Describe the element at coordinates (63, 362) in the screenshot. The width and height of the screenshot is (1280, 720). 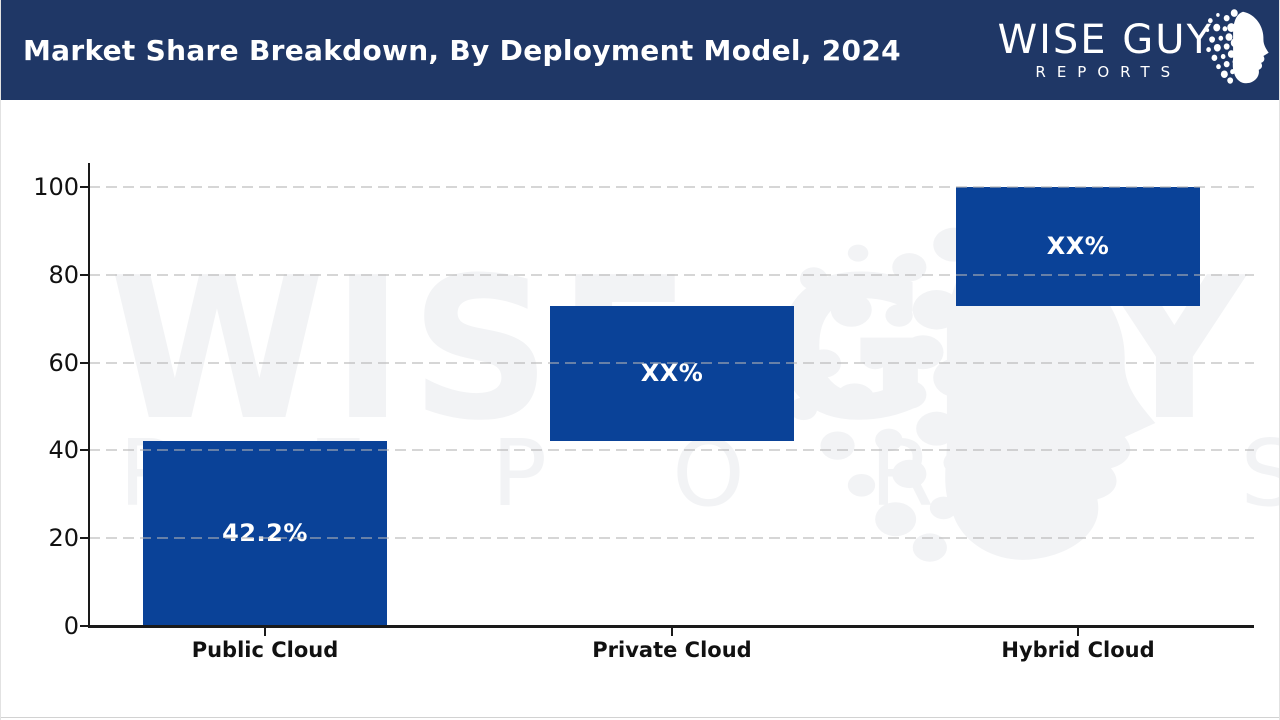
I see `y-axis-tick-label: 60` at that location.